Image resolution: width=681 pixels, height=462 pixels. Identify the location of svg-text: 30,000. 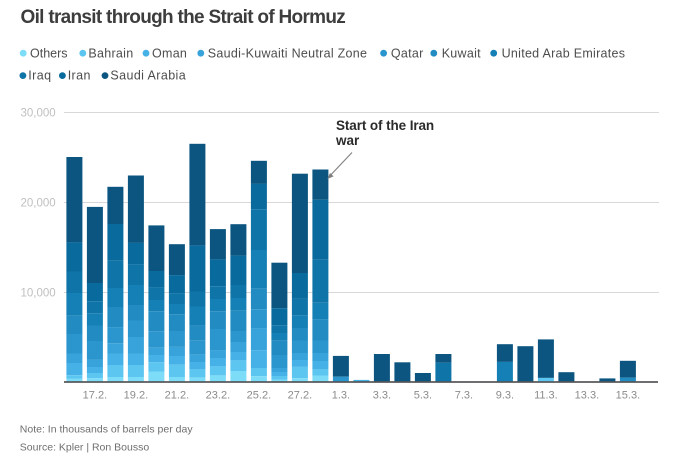
(38, 113).